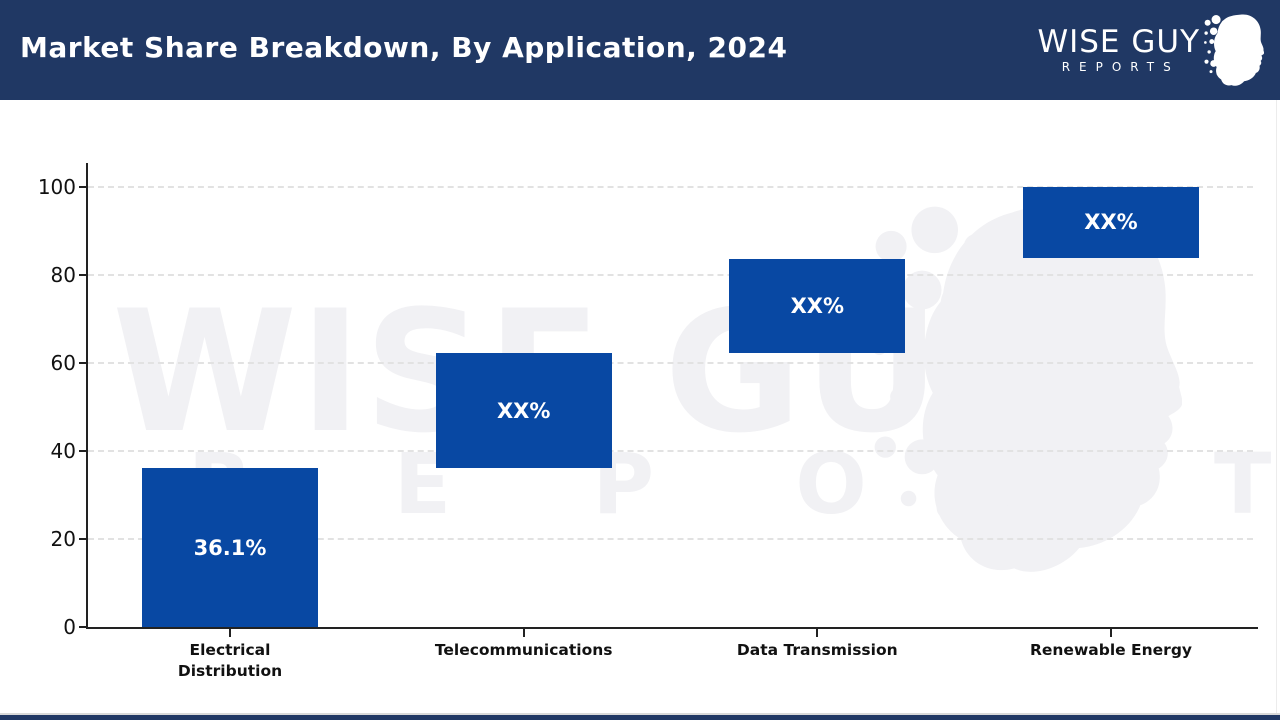  I want to click on y-tick-label-60: 60, so click(63, 363).